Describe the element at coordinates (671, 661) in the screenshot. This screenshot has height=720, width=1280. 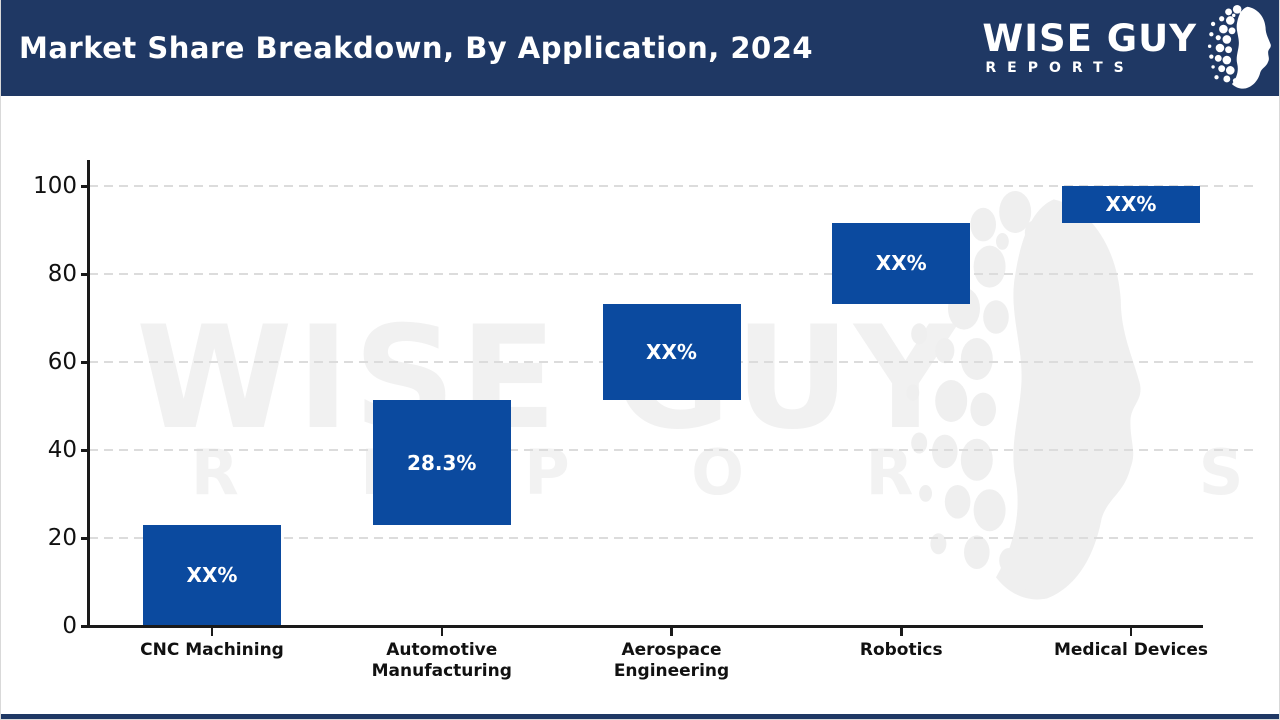
I see `x-axis-label-aerospace-engineering: Aerospace Engineering` at that location.